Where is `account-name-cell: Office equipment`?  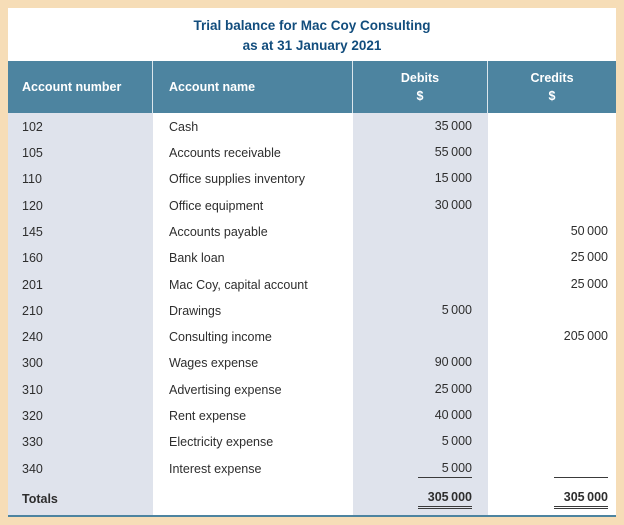
account-name-cell: Office equipment is located at coordinates (216, 205).